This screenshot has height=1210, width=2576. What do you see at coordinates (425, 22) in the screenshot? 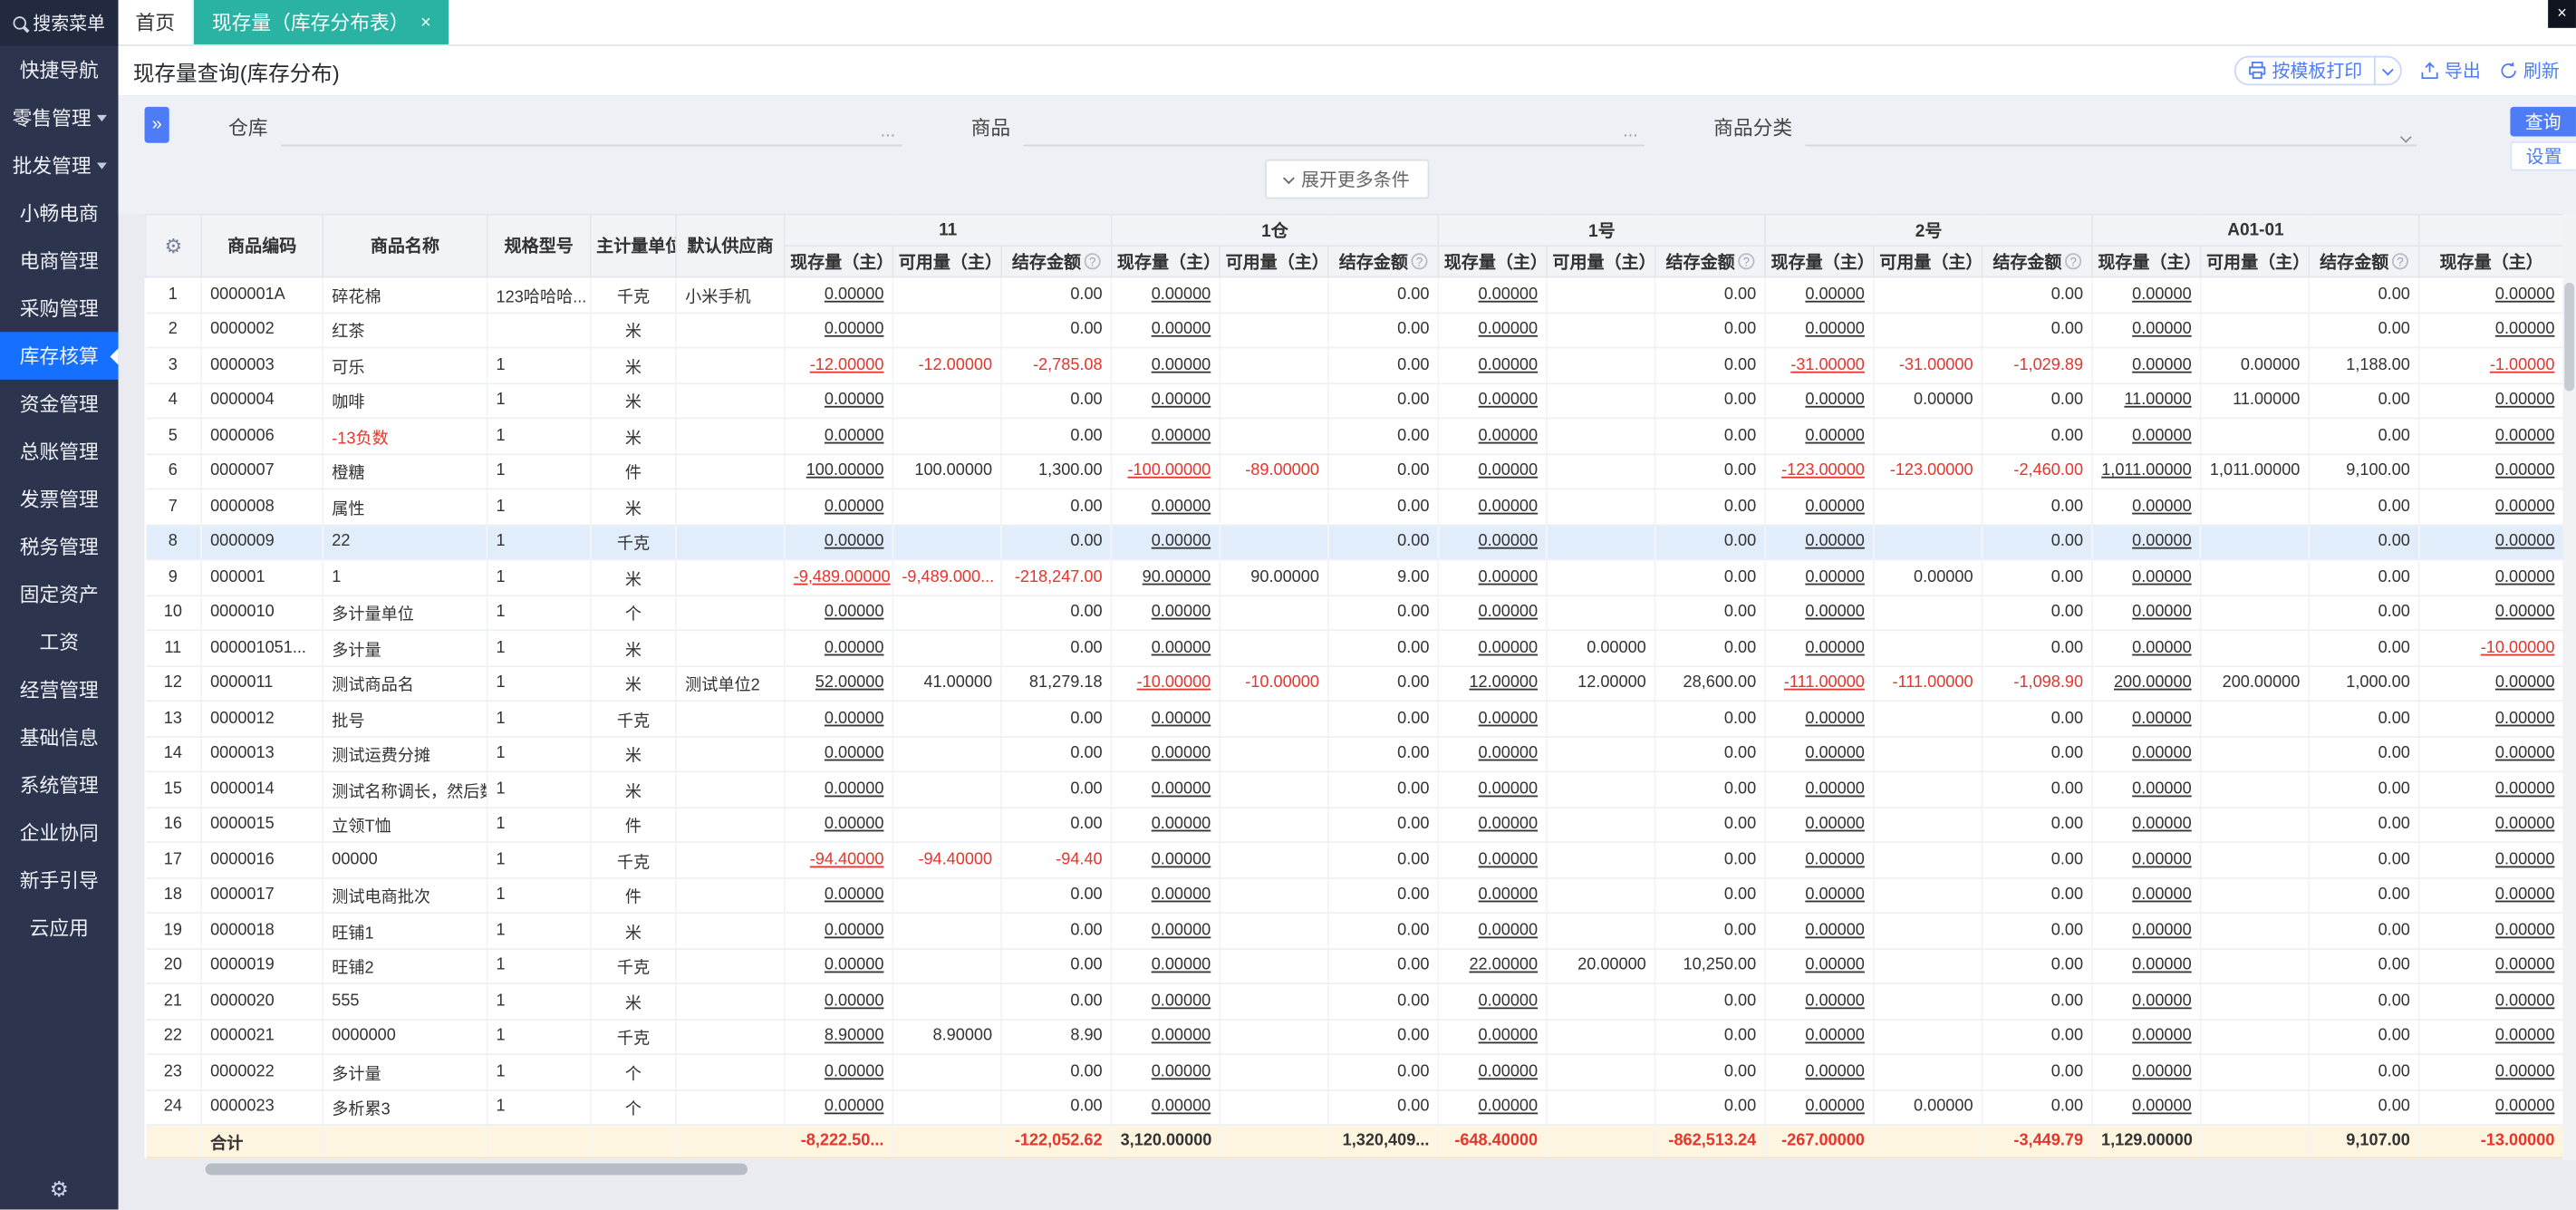
I see `tab-close-icon: ×` at bounding box center [425, 22].